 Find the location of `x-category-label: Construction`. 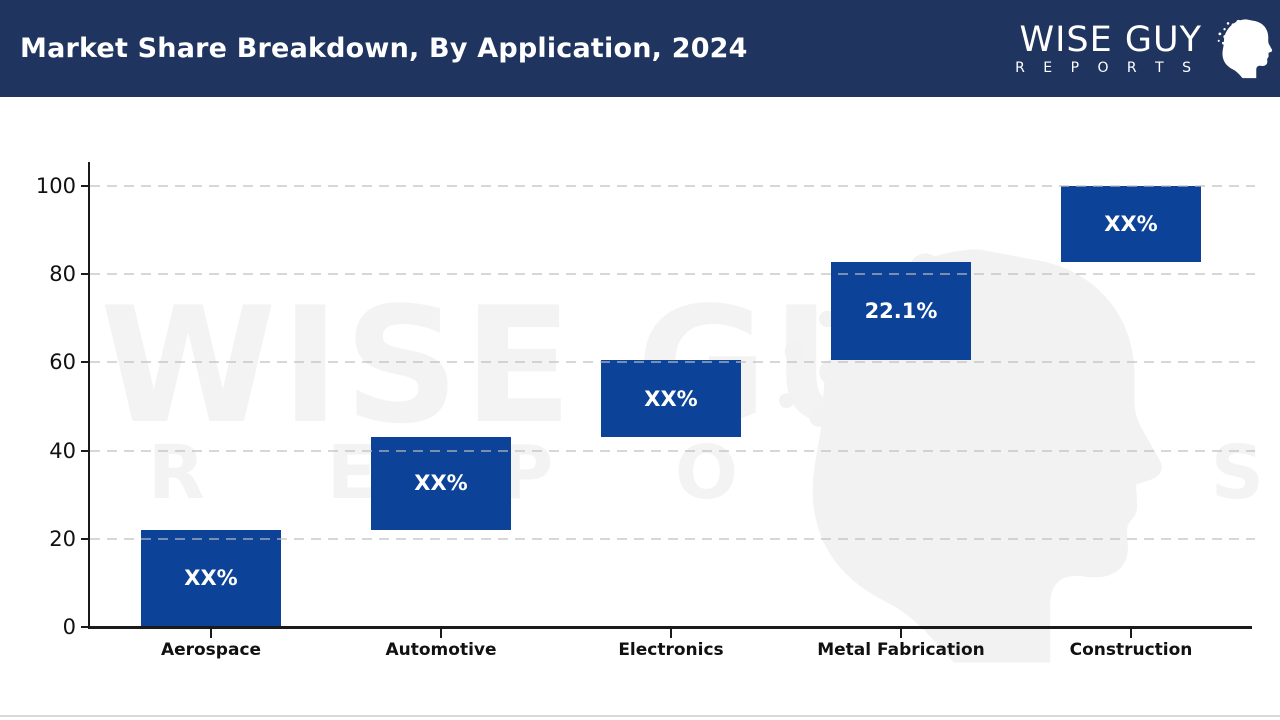

x-category-label: Construction is located at coordinates (1131, 650).